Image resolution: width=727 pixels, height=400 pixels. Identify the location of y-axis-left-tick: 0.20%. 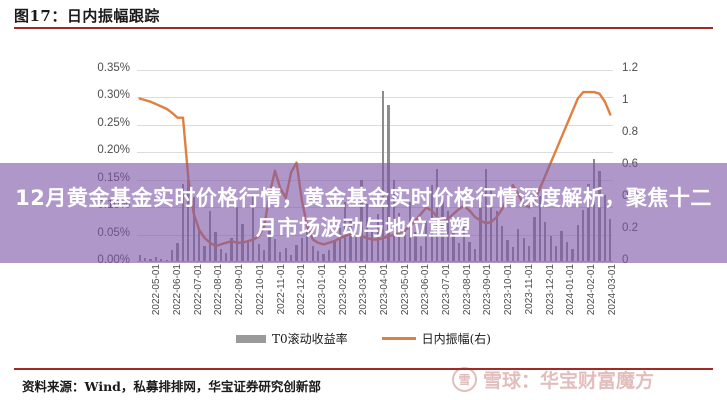
(113, 150).